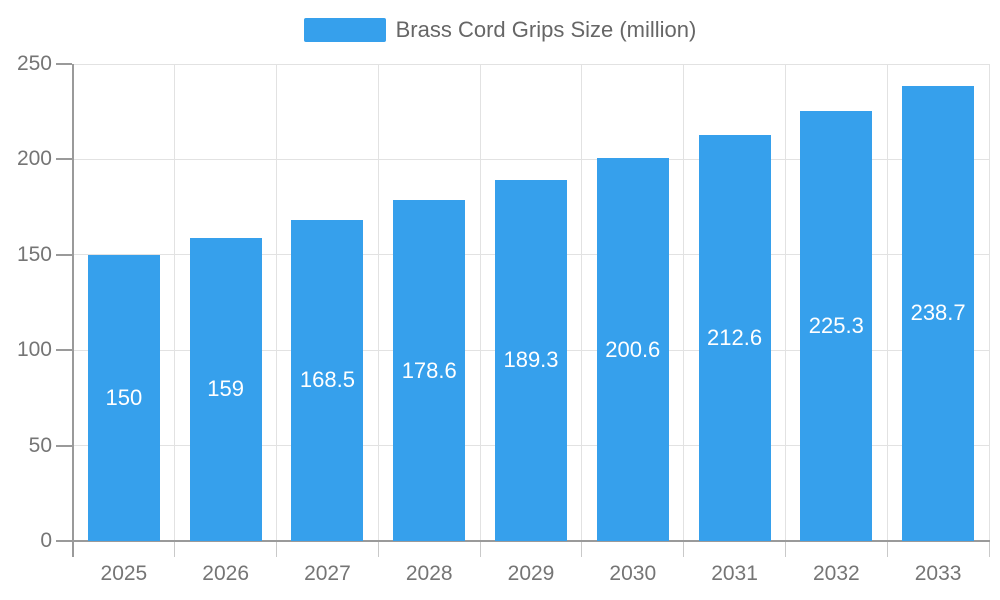  Describe the element at coordinates (546, 29) in the screenshot. I see `legend-label: Brass Cord Grips Size (million)` at that location.